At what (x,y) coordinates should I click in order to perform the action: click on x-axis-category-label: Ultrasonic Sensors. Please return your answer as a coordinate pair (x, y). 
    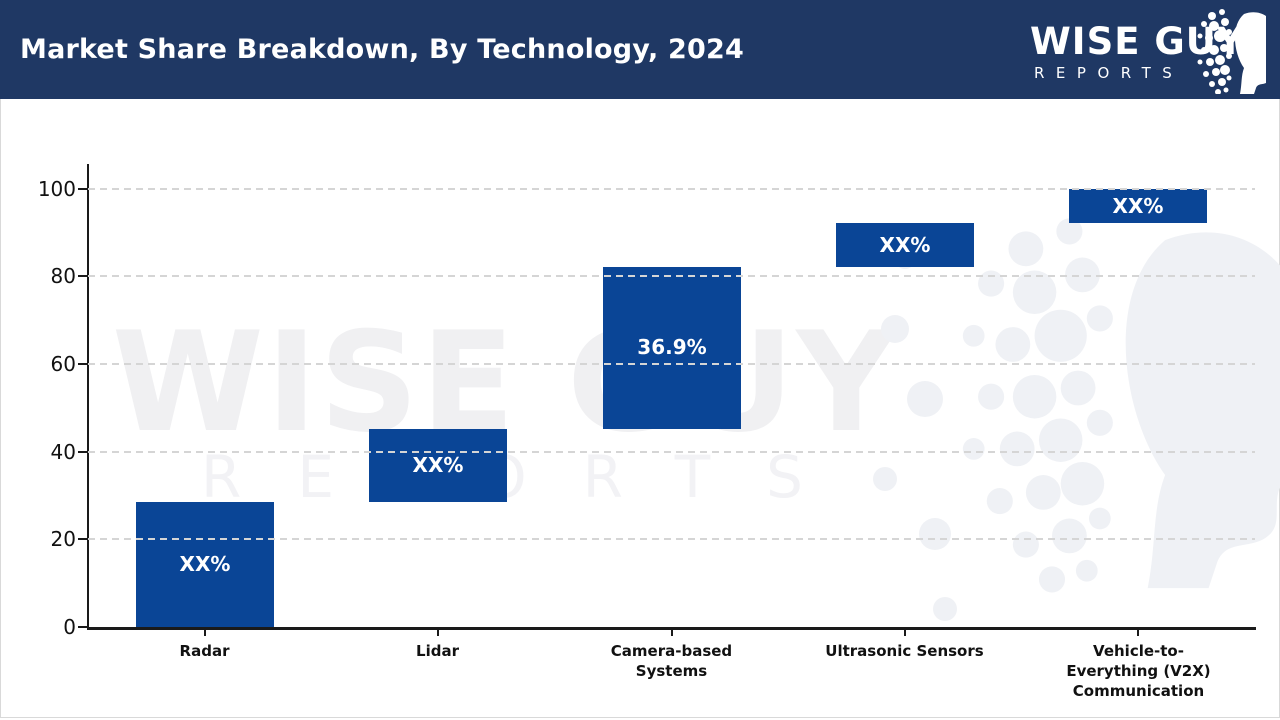
    Looking at the image, I should click on (904, 652).